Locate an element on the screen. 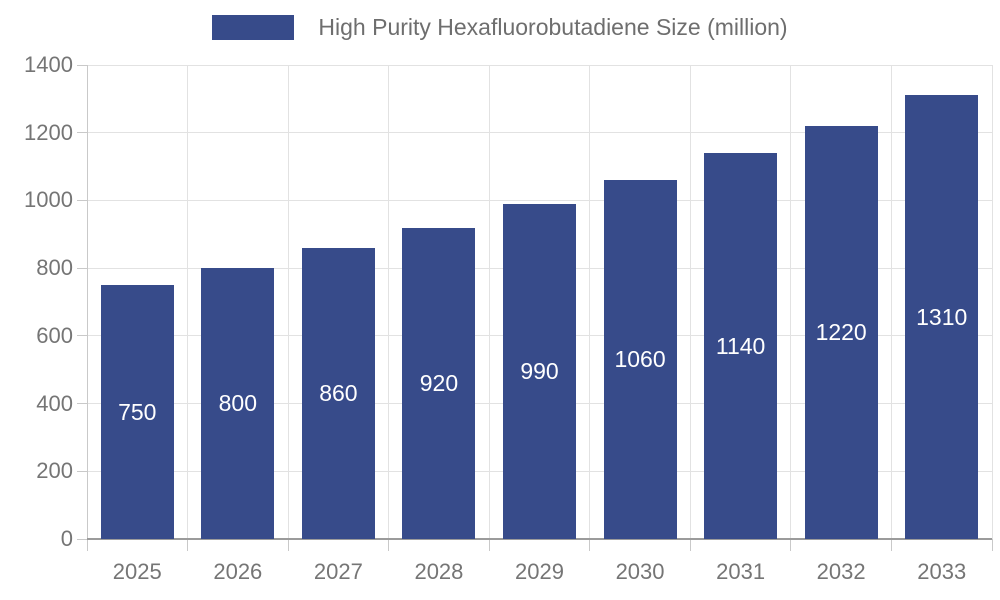 The width and height of the screenshot is (1000, 600). bar: 1140 is located at coordinates (741, 346).